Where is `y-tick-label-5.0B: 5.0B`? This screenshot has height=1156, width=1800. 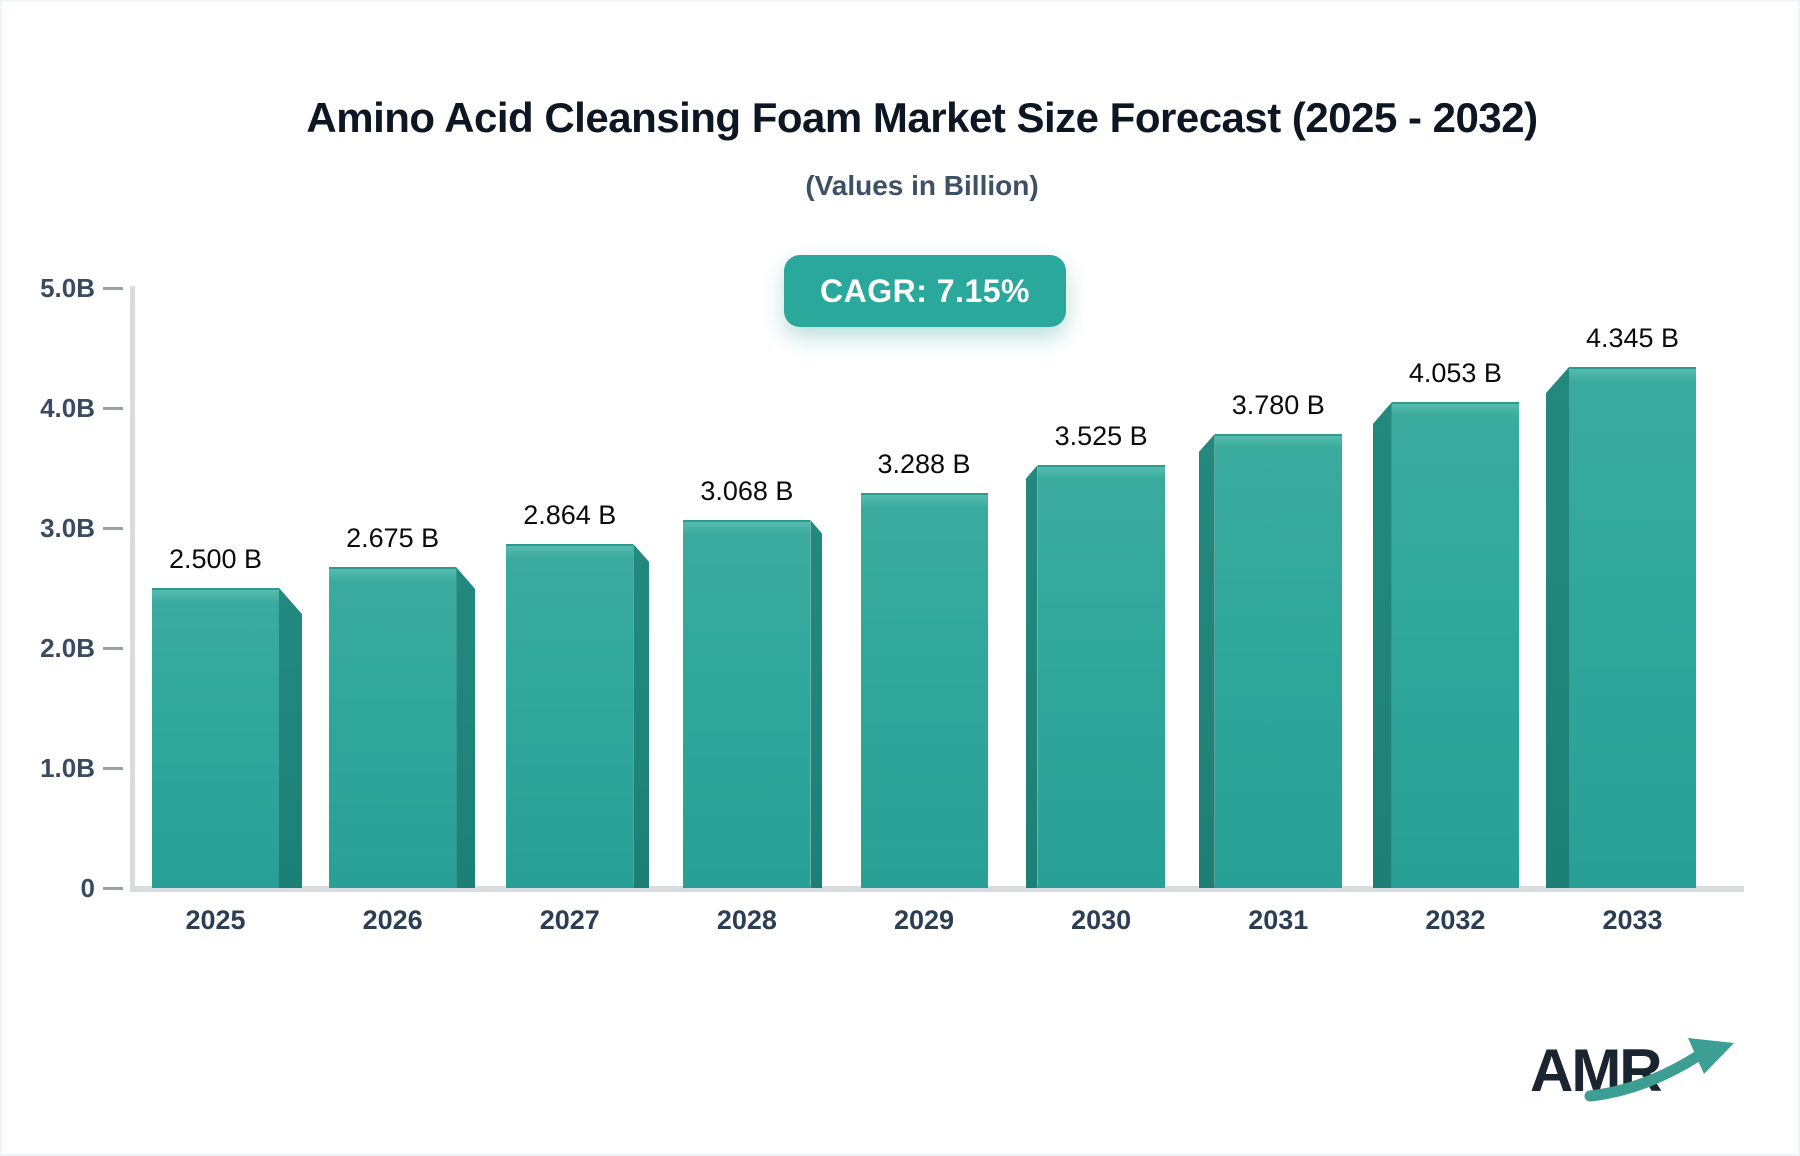
y-tick-label-5.0B: 5.0B is located at coordinates (67, 288).